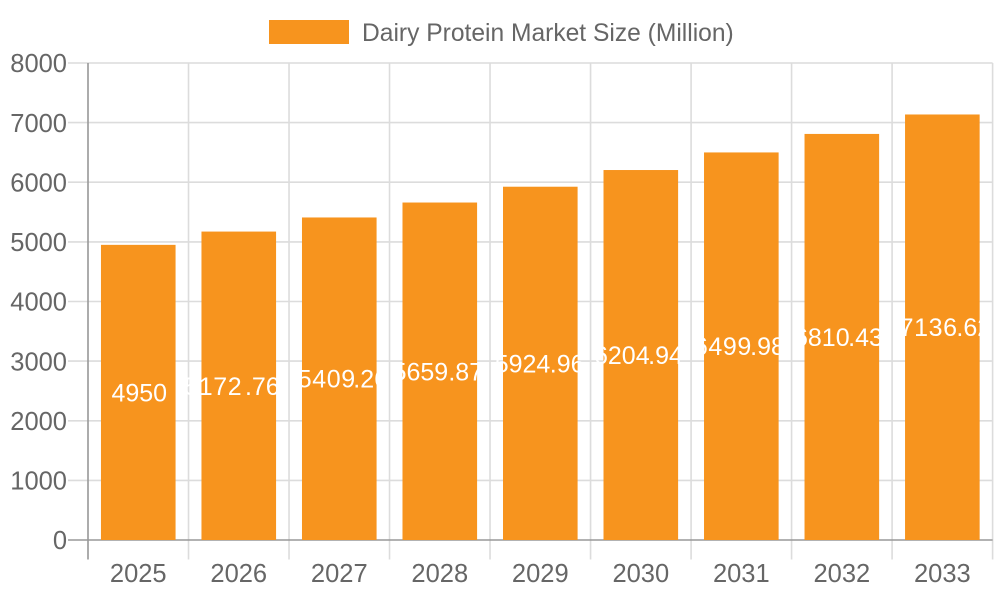  I want to click on svg-text: 7000, so click(38, 124).